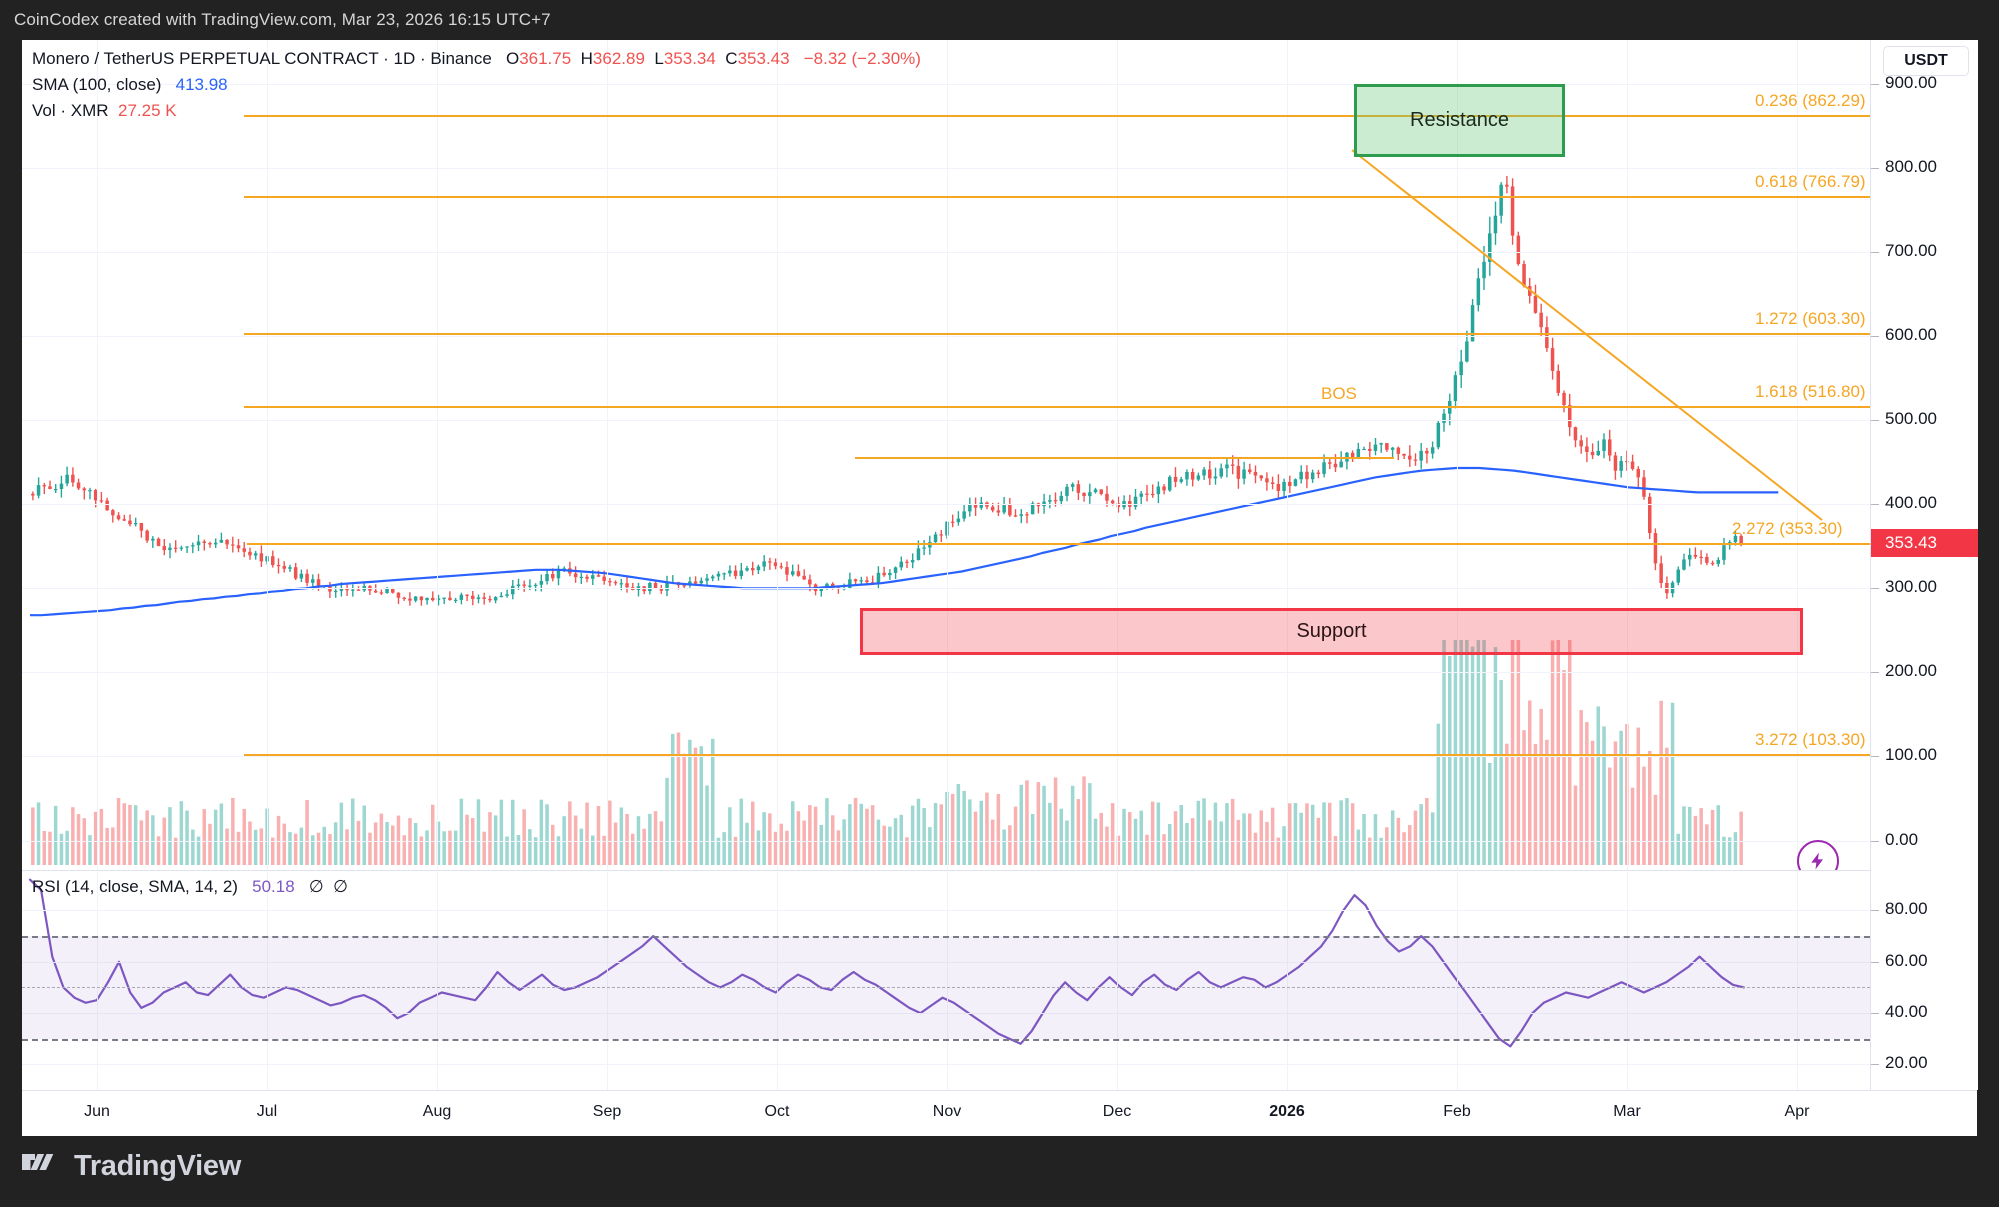 Image resolution: width=1999 pixels, height=1207 pixels. What do you see at coordinates (1906, 1012) in the screenshot?
I see `rsi-tick: 40.00` at bounding box center [1906, 1012].